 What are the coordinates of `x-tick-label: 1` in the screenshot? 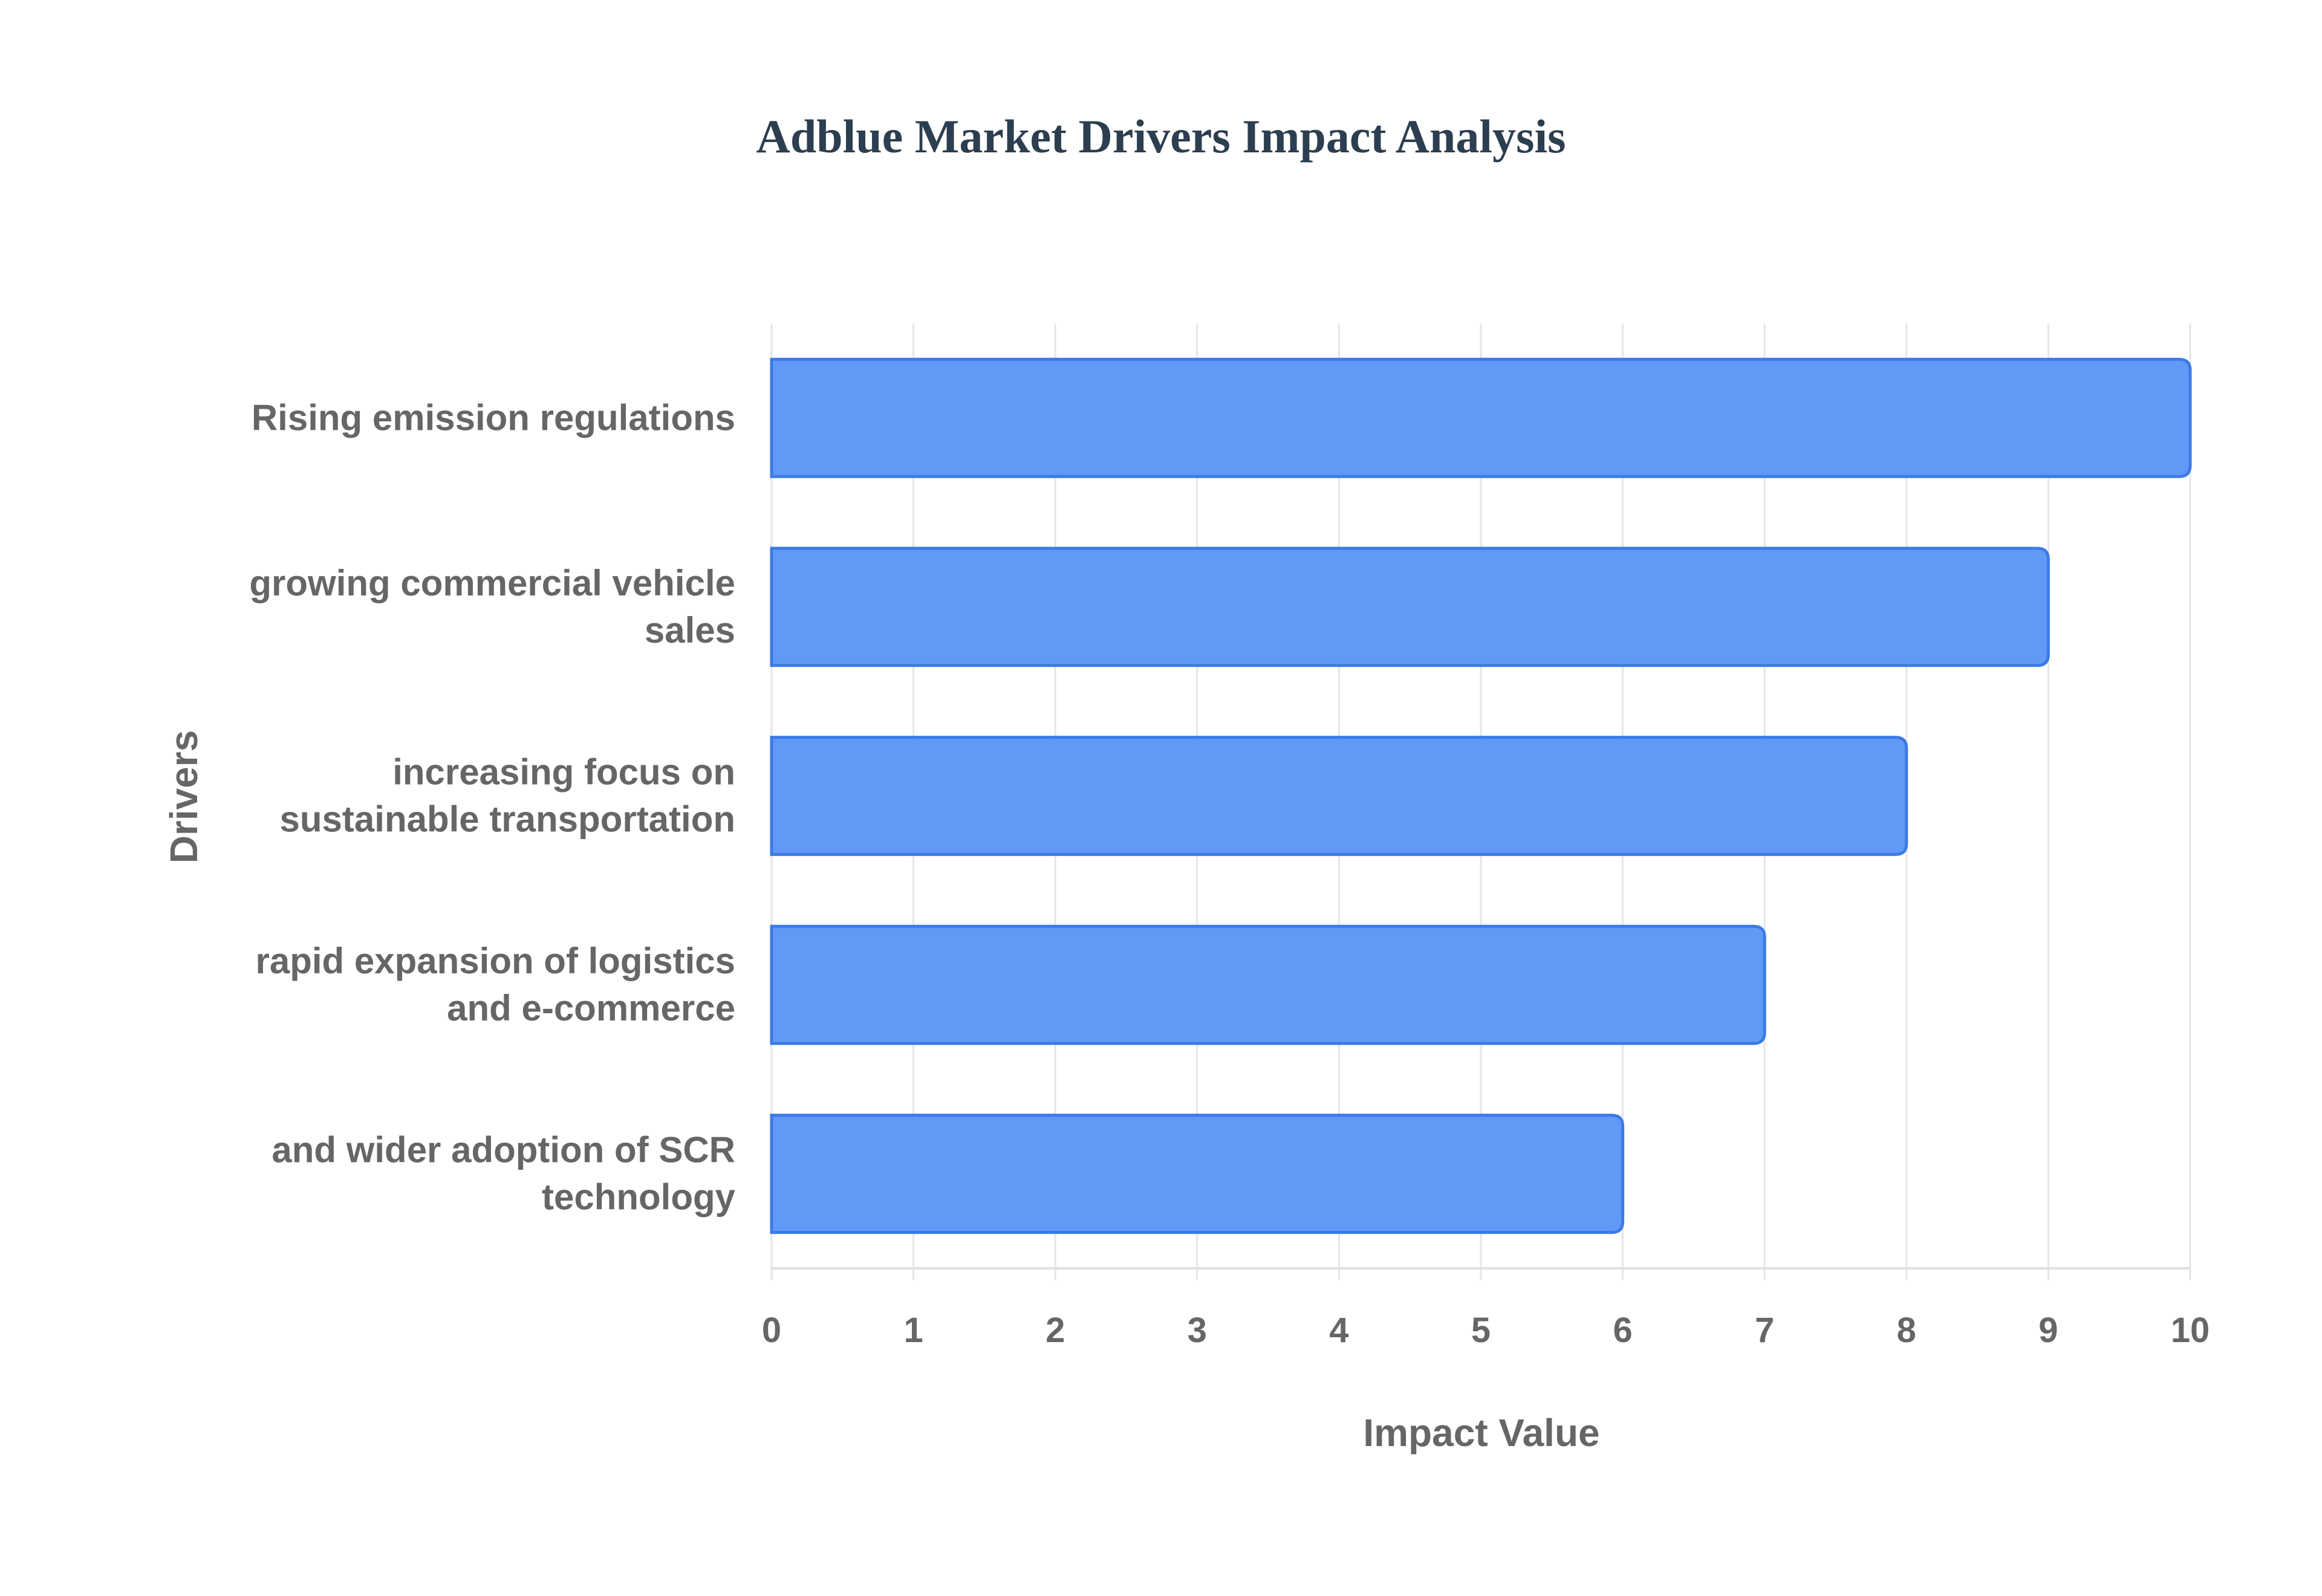 It's located at (913, 1330).